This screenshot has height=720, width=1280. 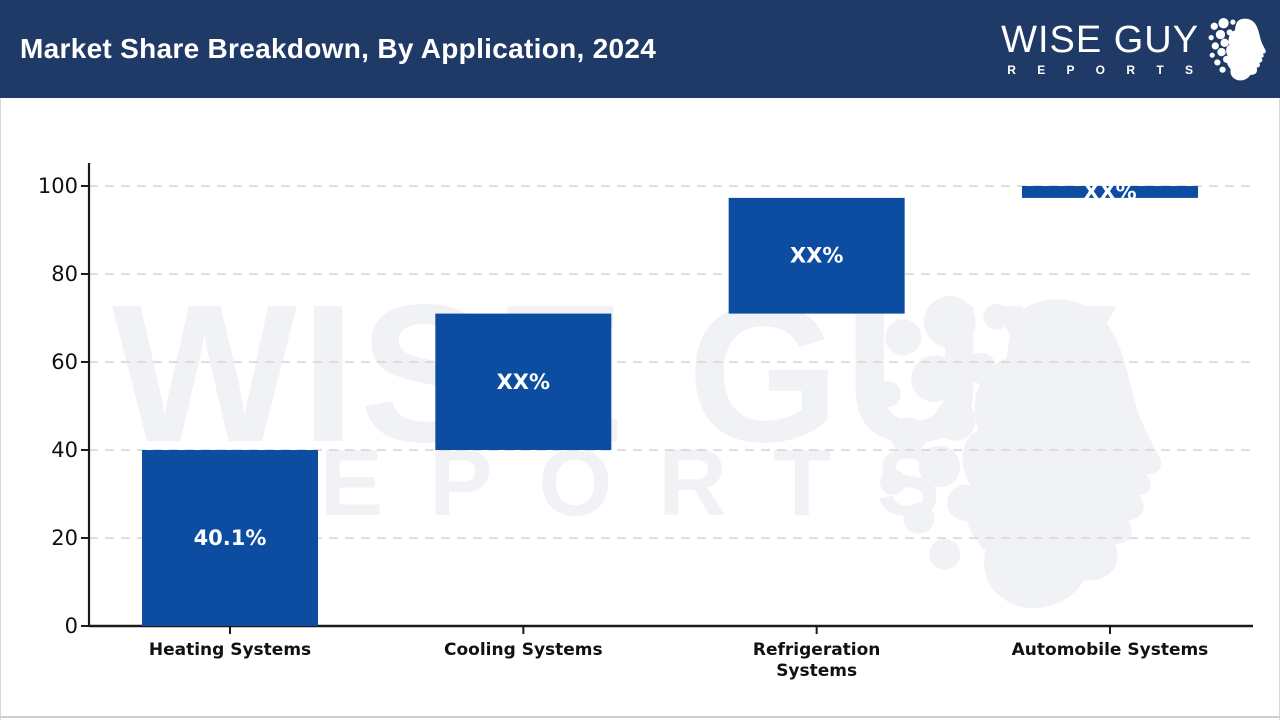 I want to click on bottom-border, so click(x=640, y=717).